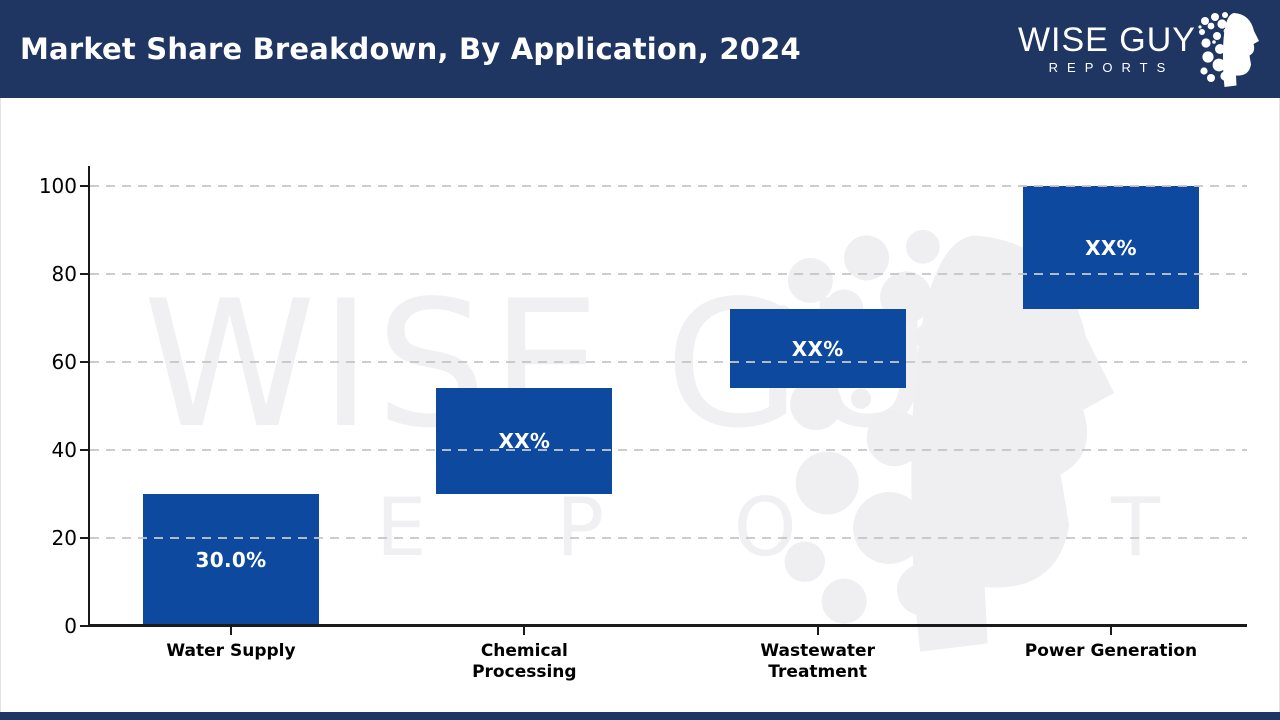 This screenshot has width=1280, height=720. What do you see at coordinates (70, 626) in the screenshot?
I see `y-tick-label: 0` at bounding box center [70, 626].